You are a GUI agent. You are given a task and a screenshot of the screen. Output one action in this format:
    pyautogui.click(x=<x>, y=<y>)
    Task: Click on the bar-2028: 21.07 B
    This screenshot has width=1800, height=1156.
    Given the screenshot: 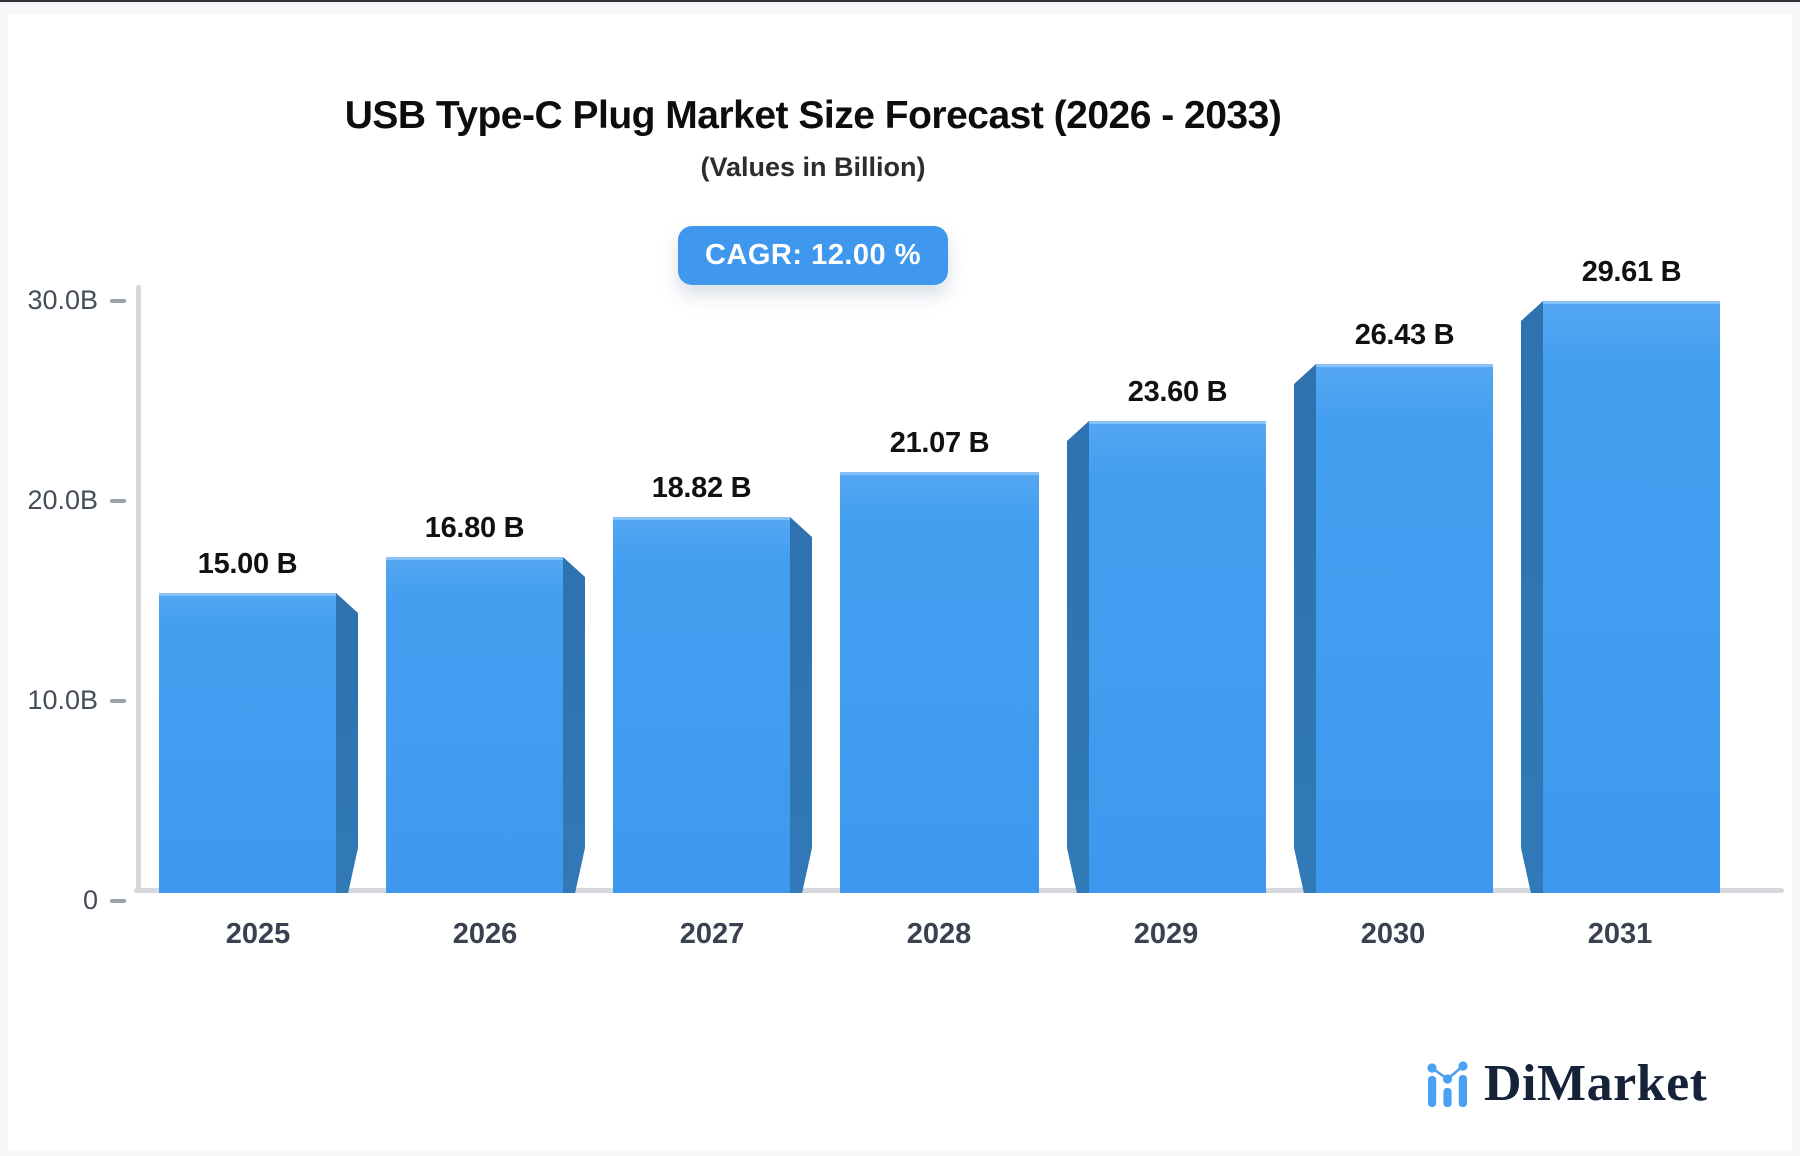 What is the action you would take?
    pyautogui.click(x=939, y=660)
    